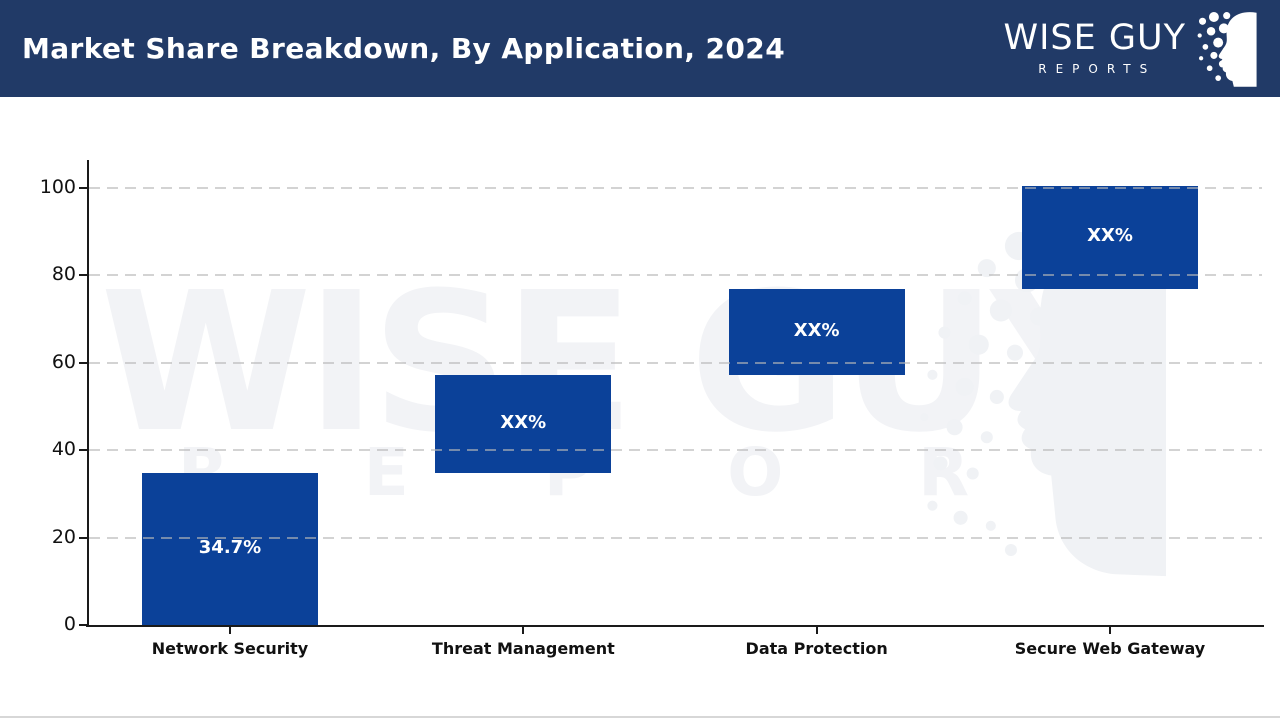 Image resolution: width=1280 pixels, height=720 pixels. I want to click on x-axis-category-label: Secure Web Gateway, so click(1110, 648).